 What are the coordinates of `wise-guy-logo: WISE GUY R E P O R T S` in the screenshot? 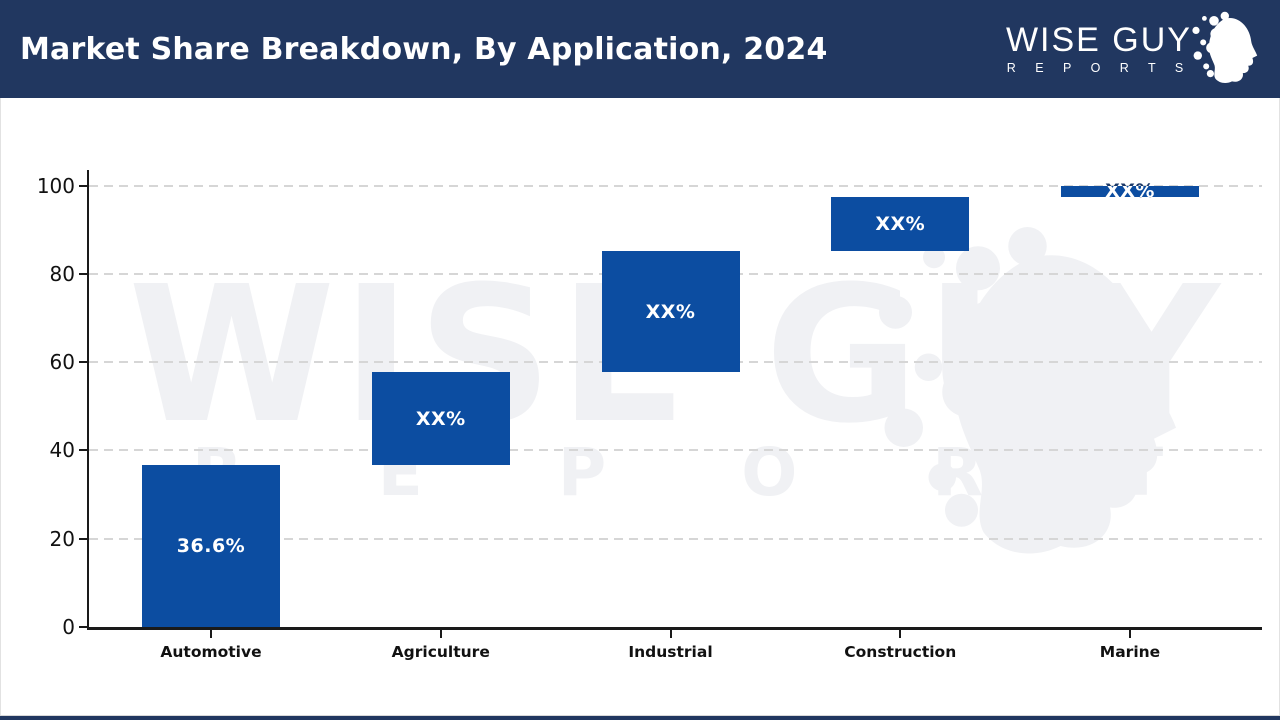 It's located at (1134, 49).